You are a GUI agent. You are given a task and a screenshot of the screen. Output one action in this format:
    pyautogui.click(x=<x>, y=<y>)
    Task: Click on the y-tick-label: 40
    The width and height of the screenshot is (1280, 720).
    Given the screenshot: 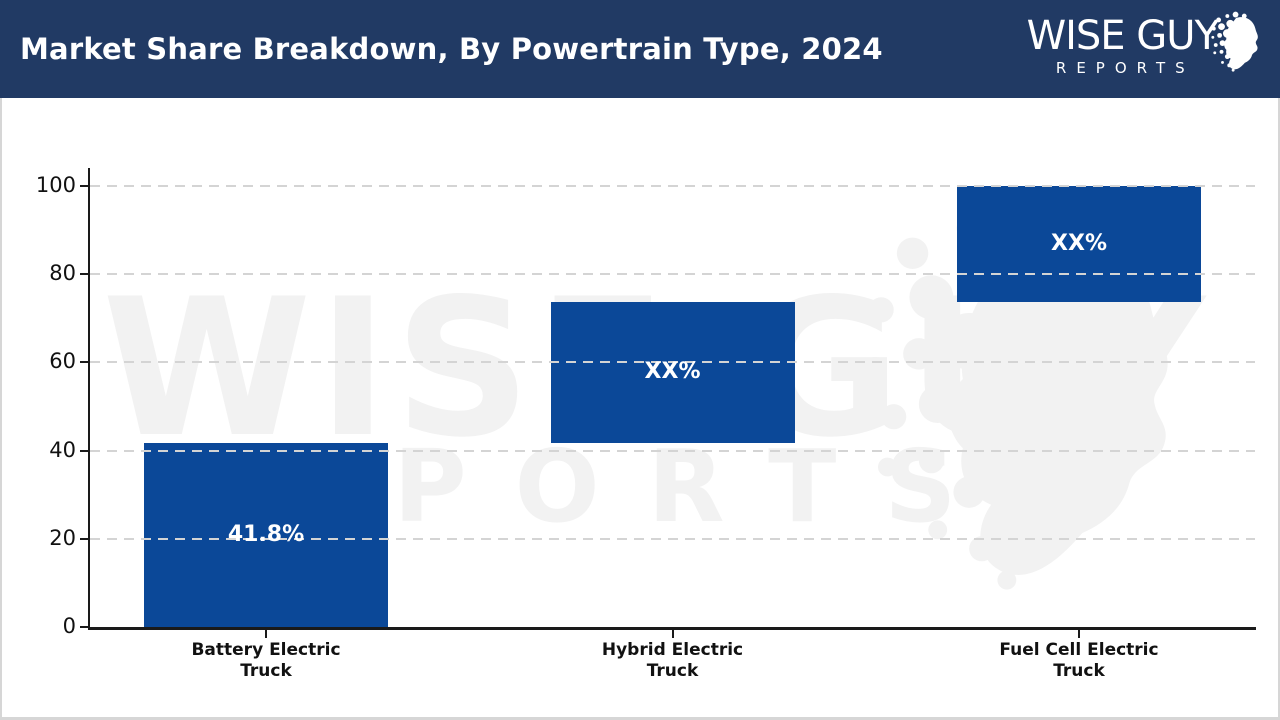 What is the action you would take?
    pyautogui.click(x=62, y=449)
    